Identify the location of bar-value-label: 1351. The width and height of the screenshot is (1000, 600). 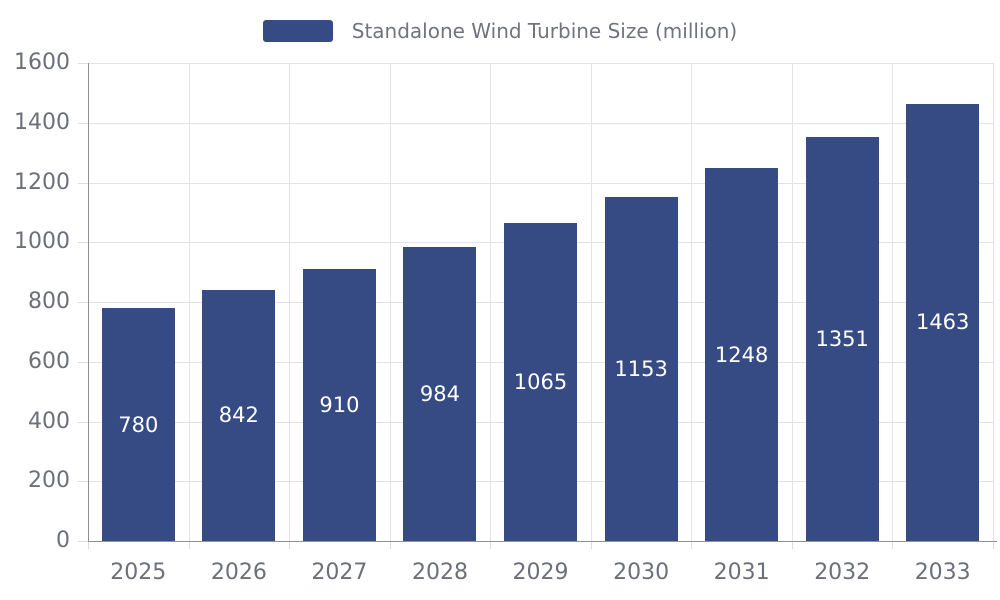
(842, 339).